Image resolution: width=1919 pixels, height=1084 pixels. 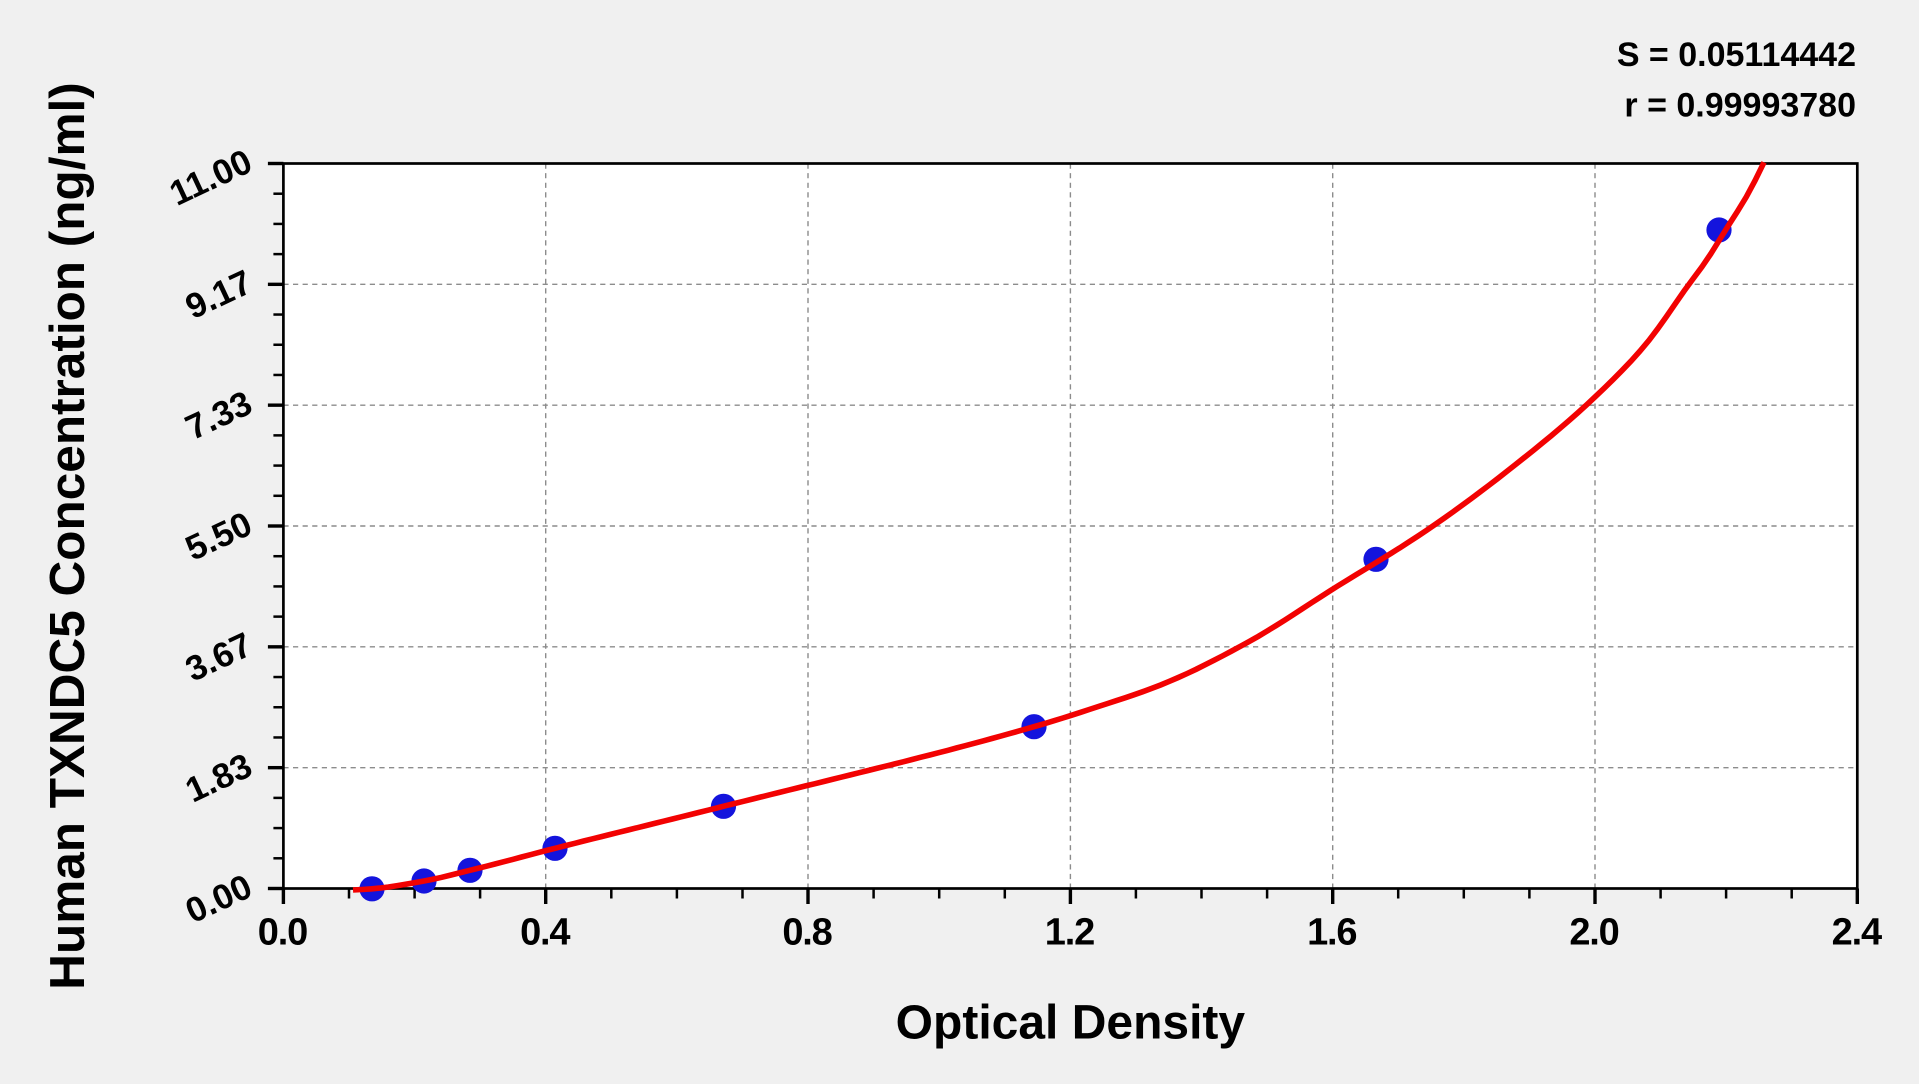 I want to click on svg-text: 2.0, so click(x=1593, y=933).